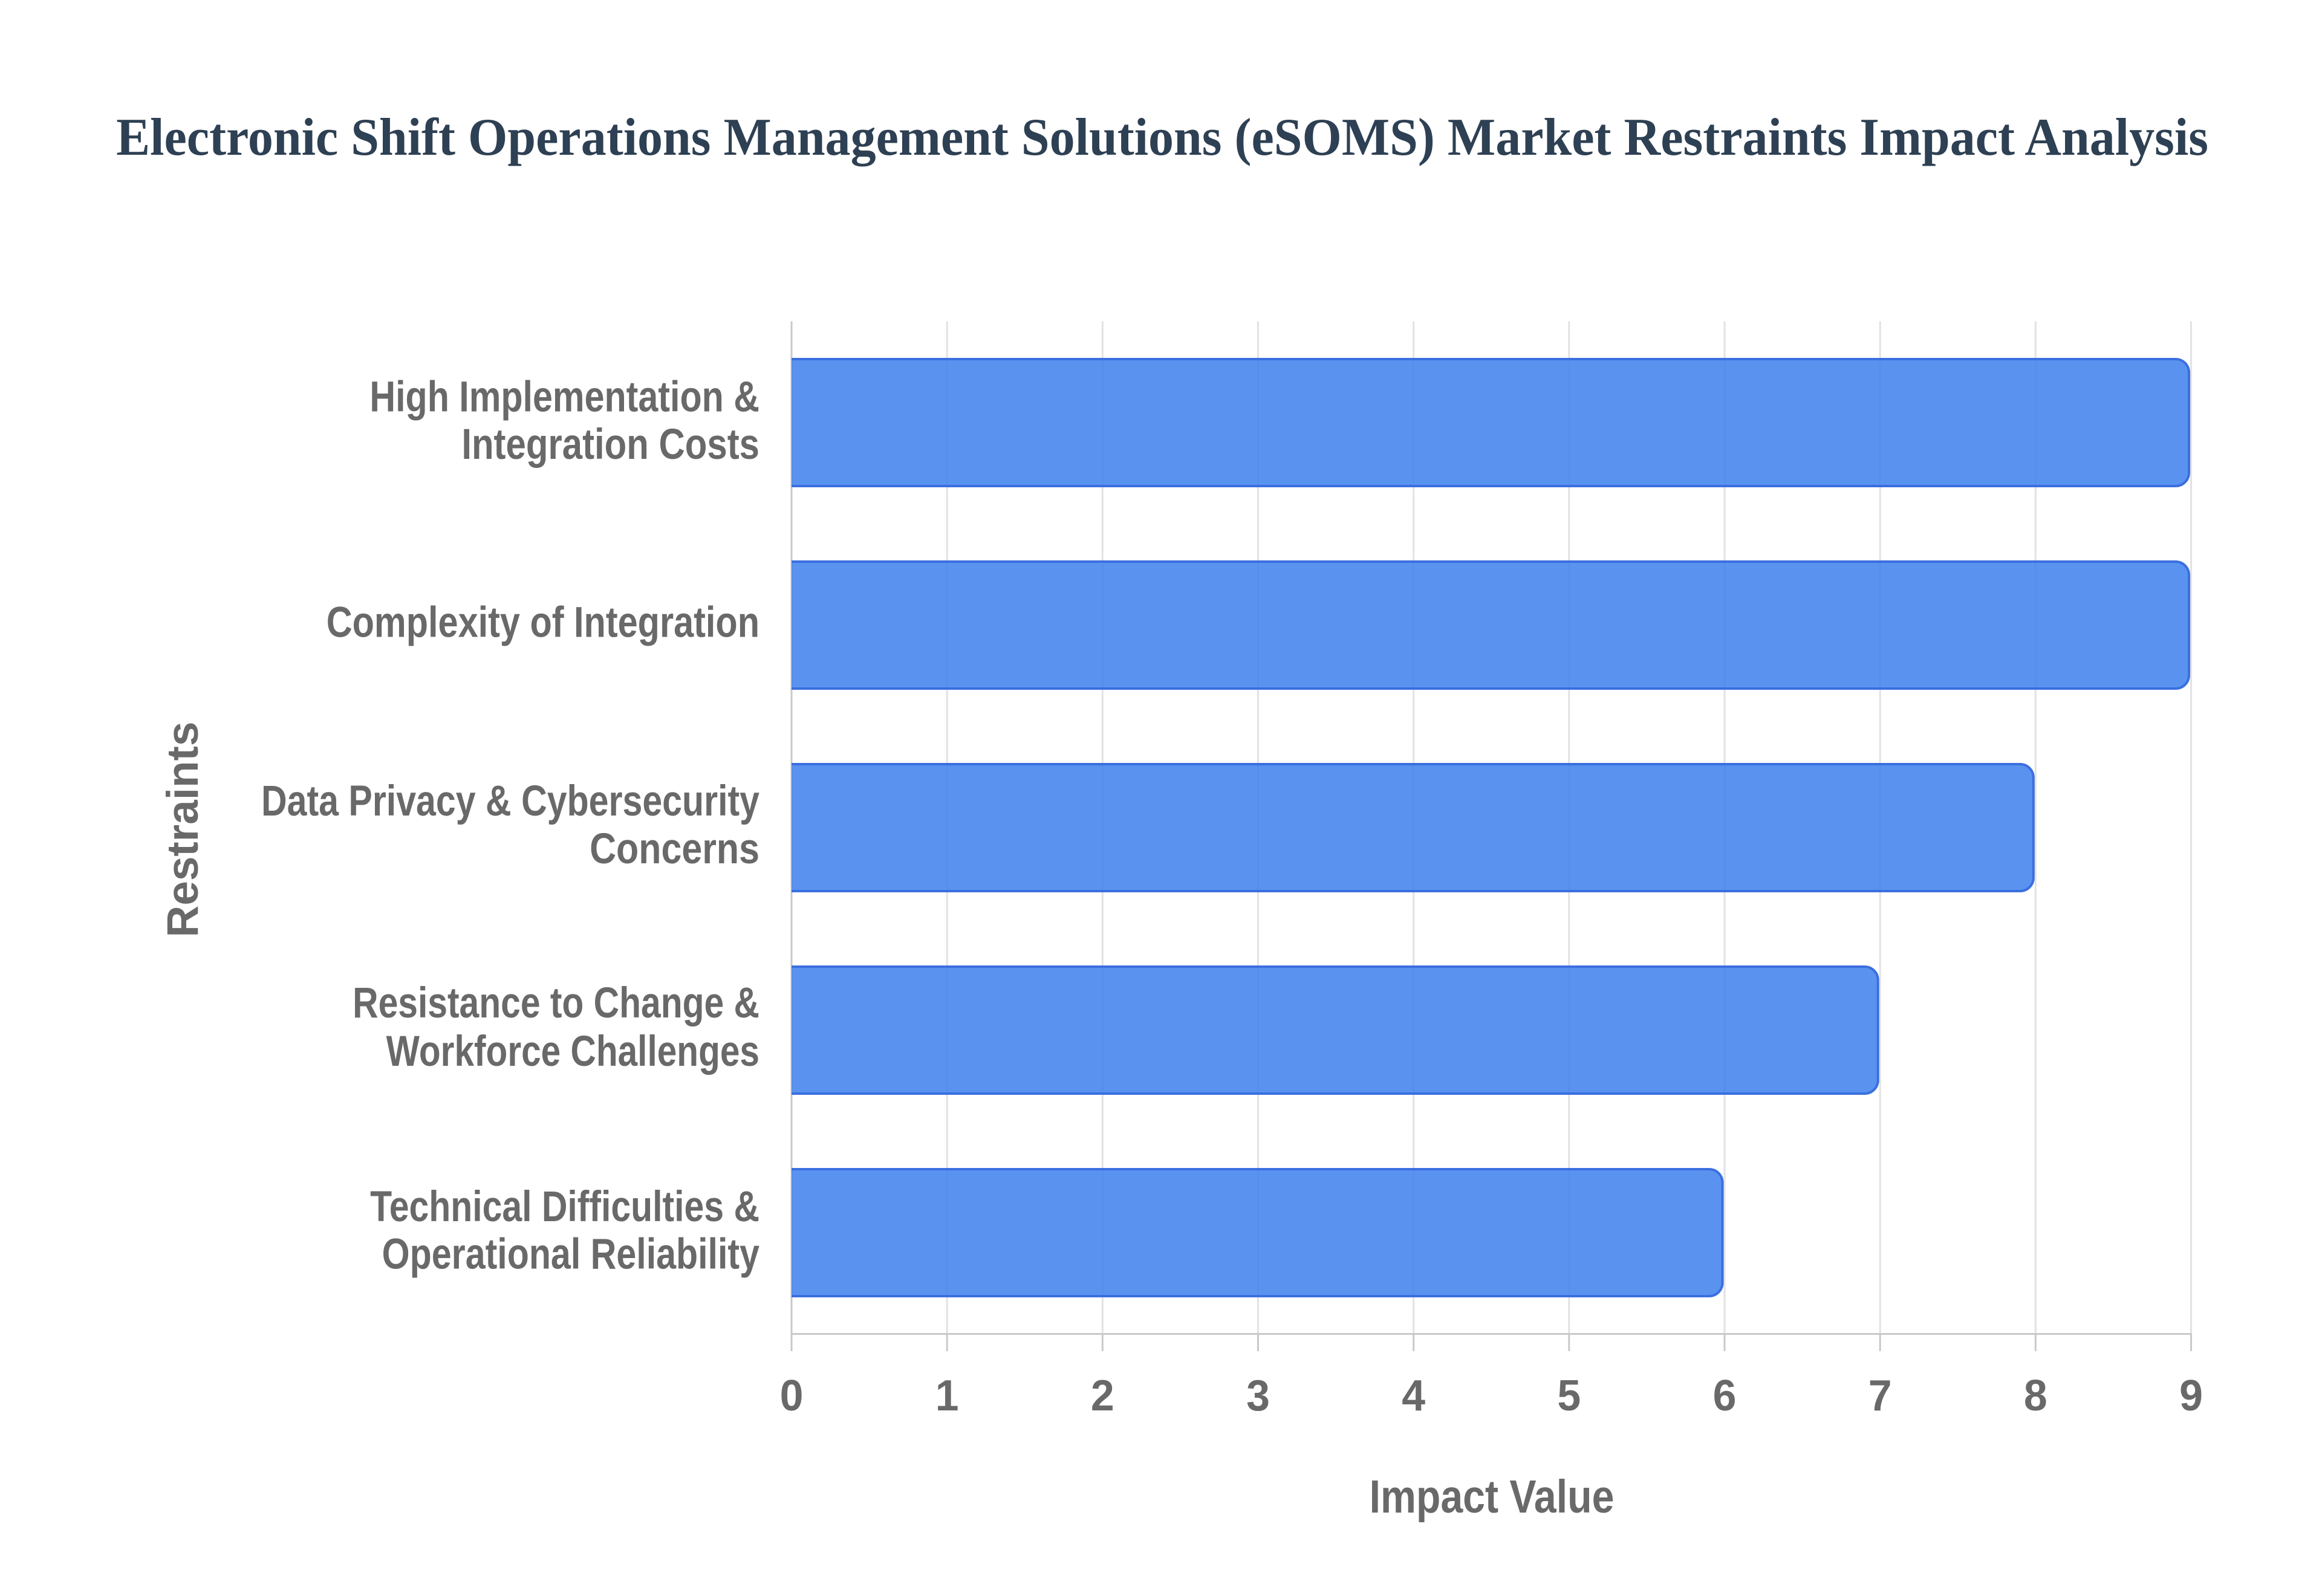  I want to click on svg-text: Data Privacy & Cybersecurity, so click(510, 801).